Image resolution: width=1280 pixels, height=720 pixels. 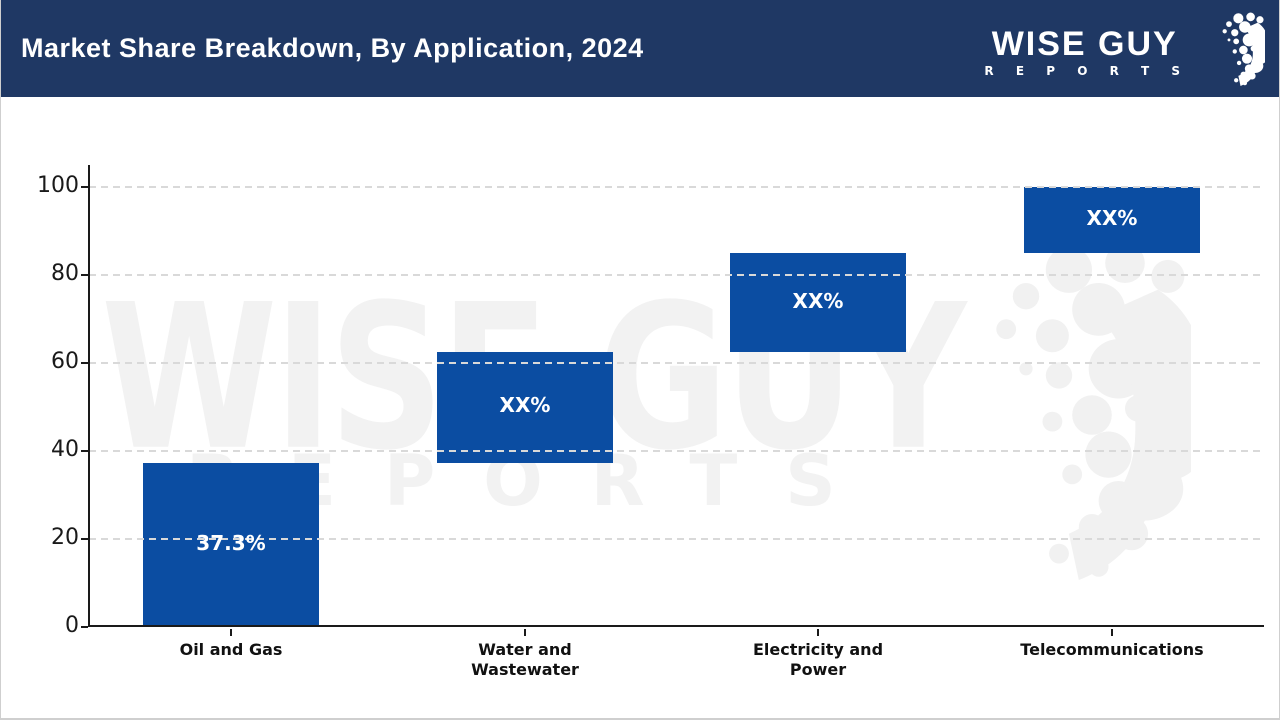 I want to click on x-category-label: Water and Wastewater, so click(x=525, y=659).